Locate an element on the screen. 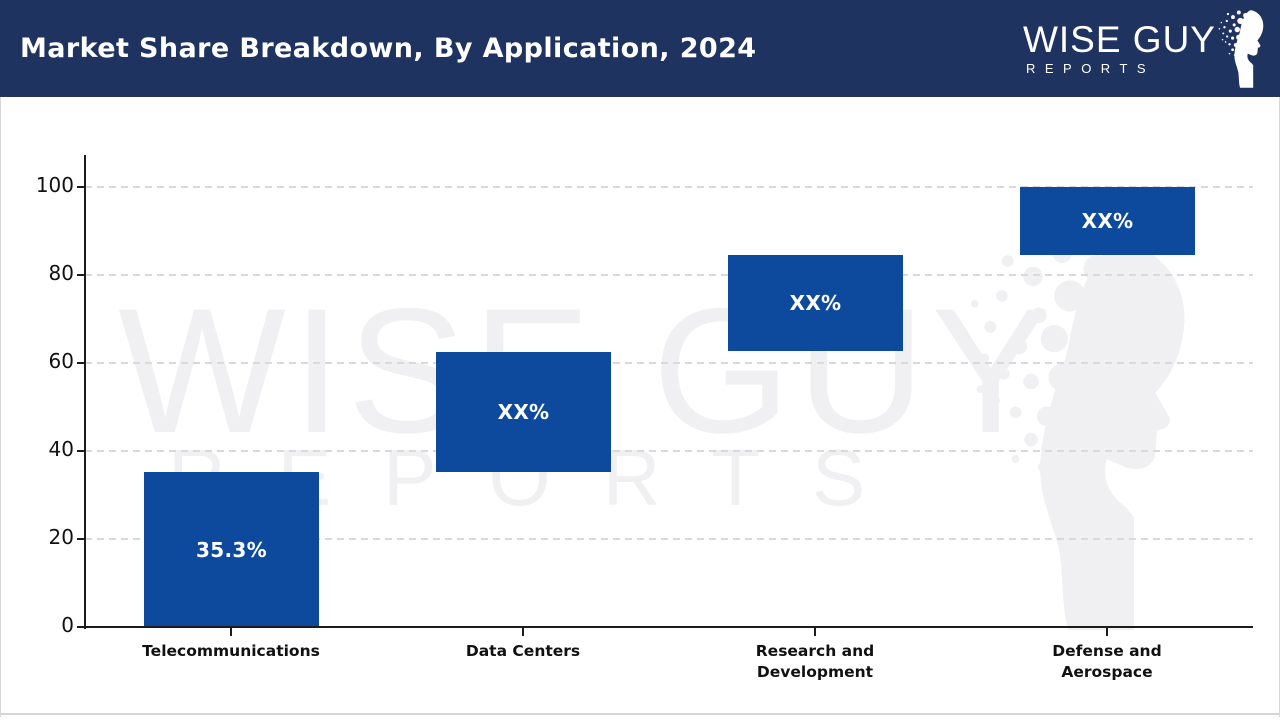  brand-subtitle-text: REPORTS is located at coordinates (1090, 68).